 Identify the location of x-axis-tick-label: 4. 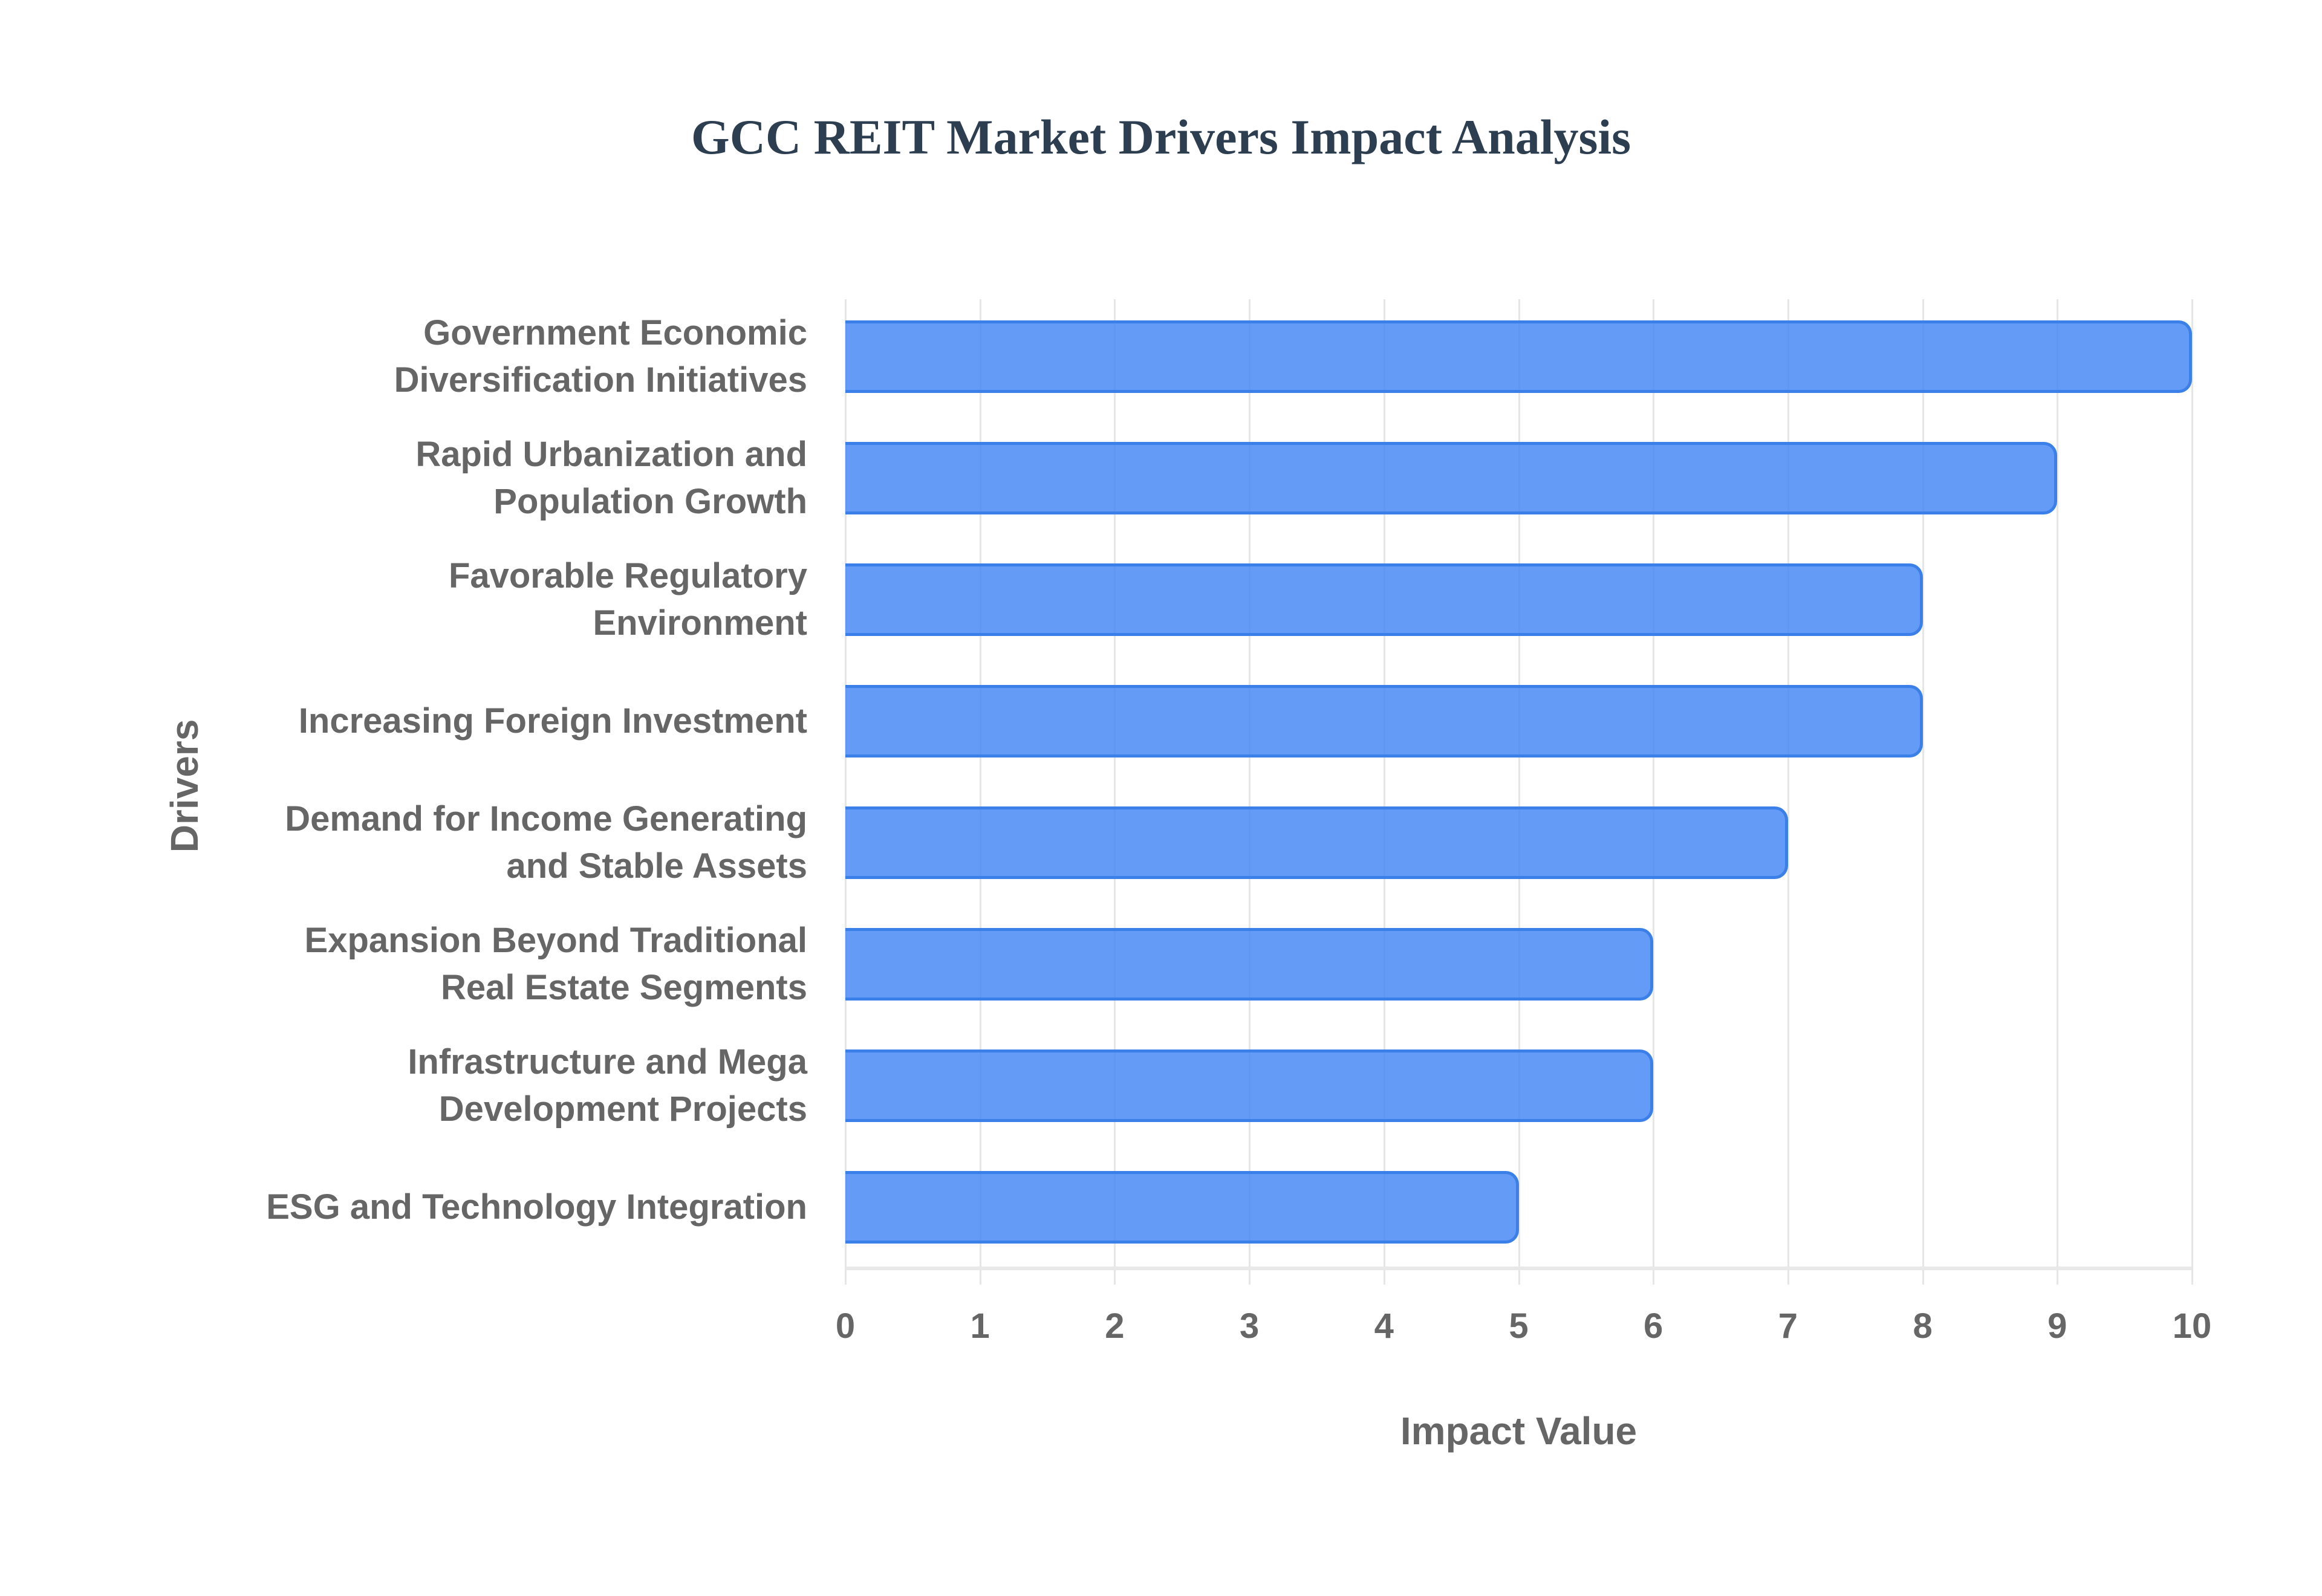
(1384, 1326).